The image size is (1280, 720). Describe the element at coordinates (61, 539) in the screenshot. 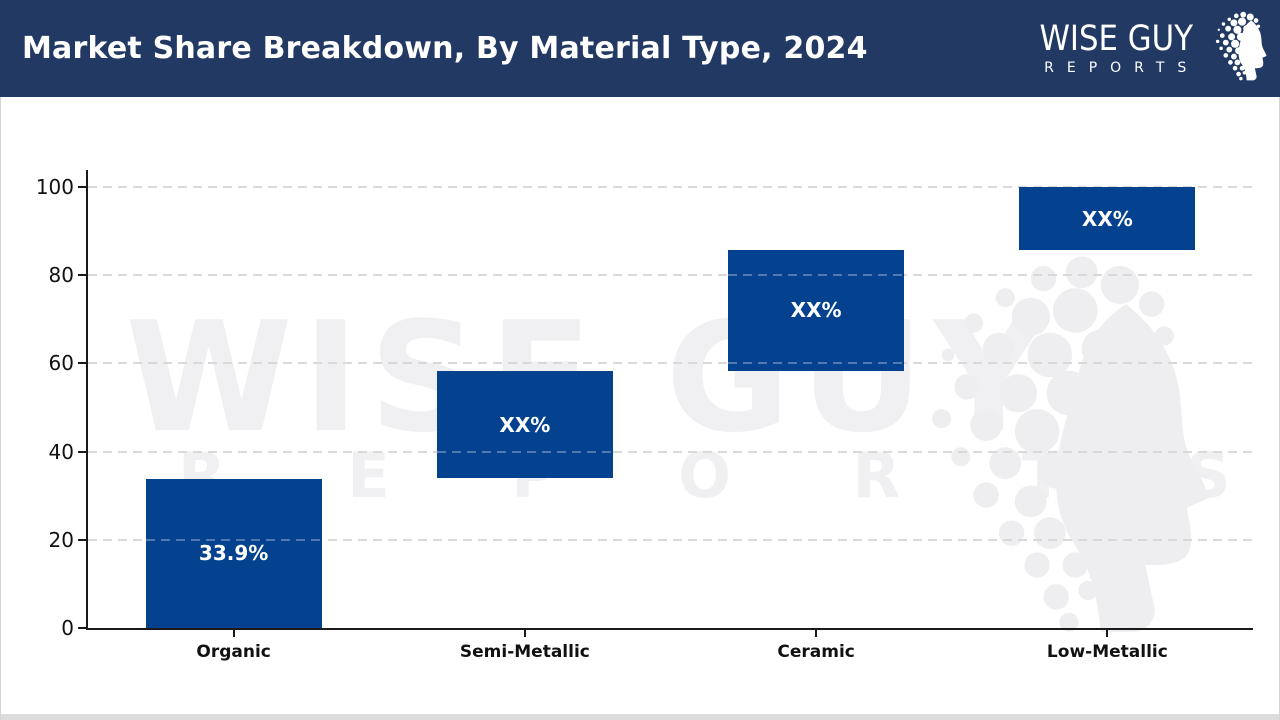

I see `y-tick-label-20: 20` at that location.